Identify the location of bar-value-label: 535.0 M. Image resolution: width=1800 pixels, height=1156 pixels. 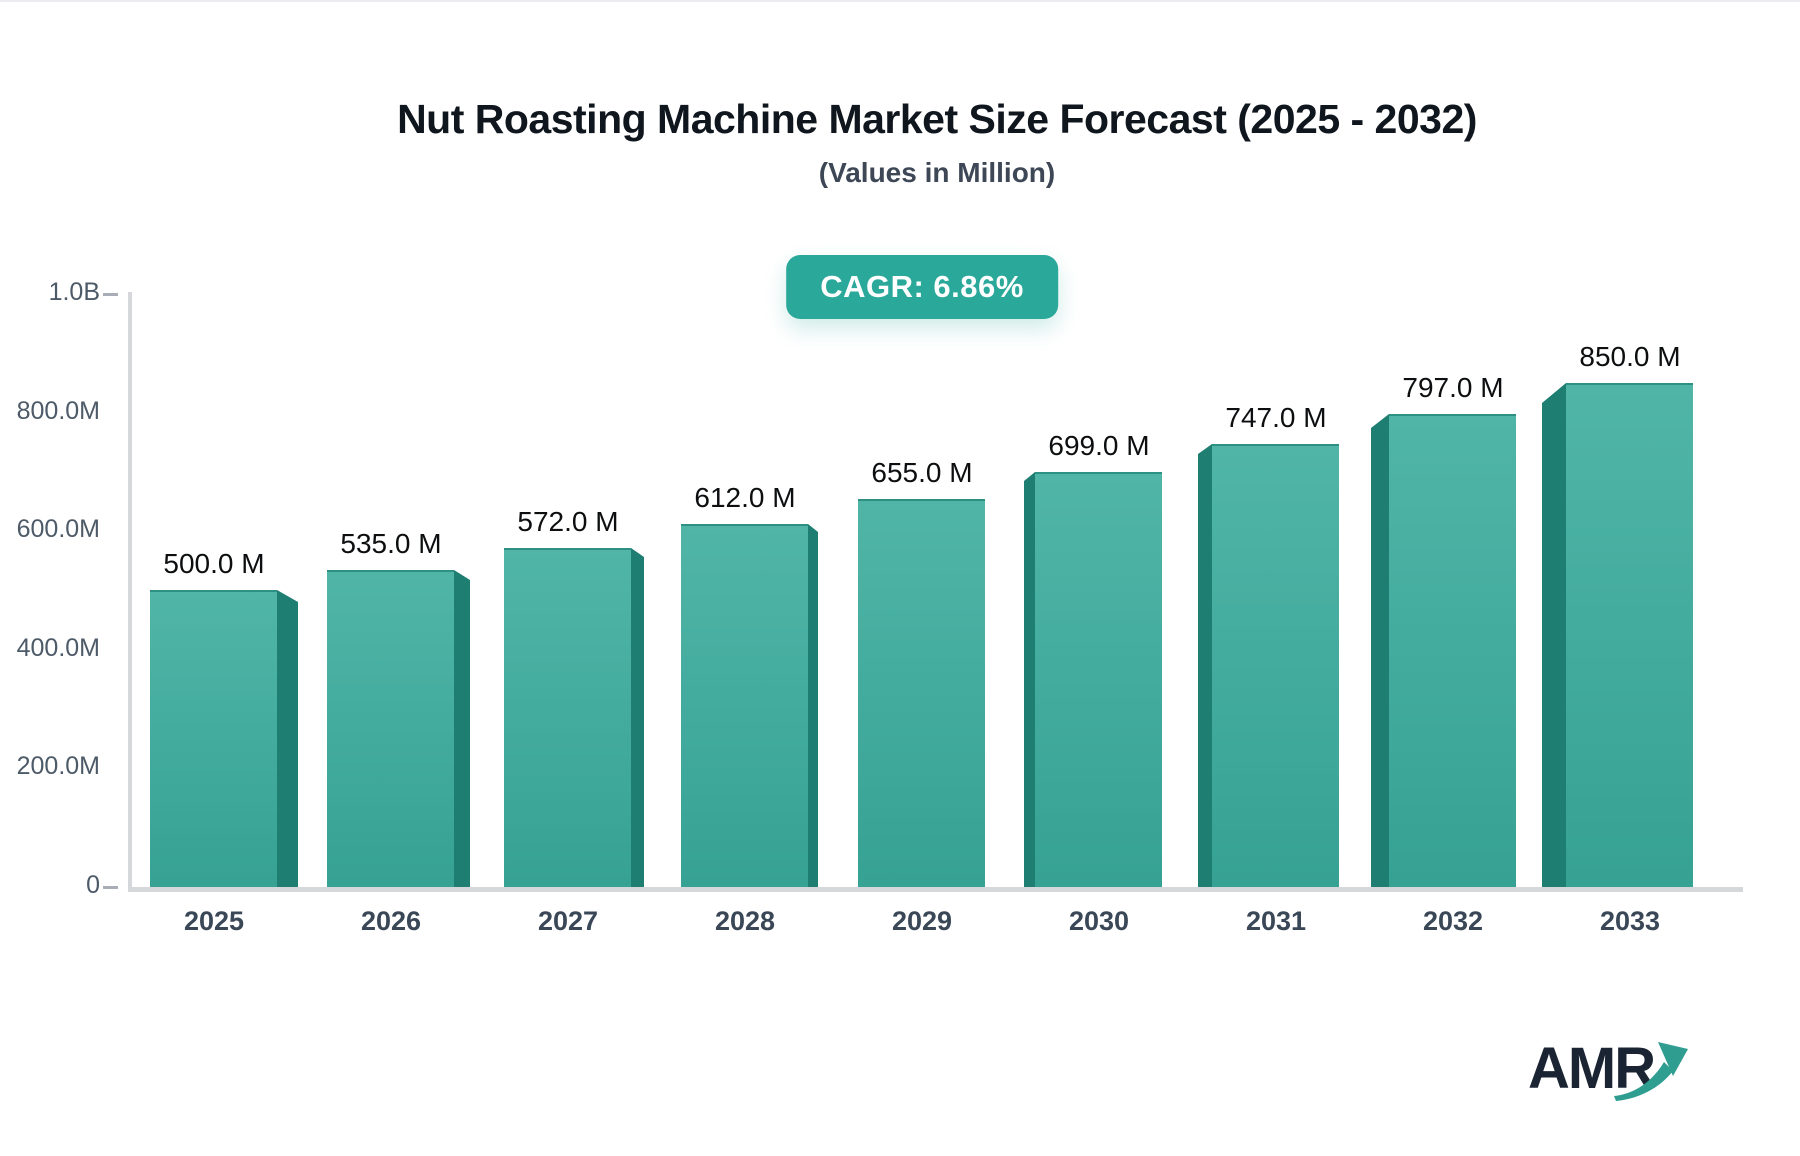
(391, 543).